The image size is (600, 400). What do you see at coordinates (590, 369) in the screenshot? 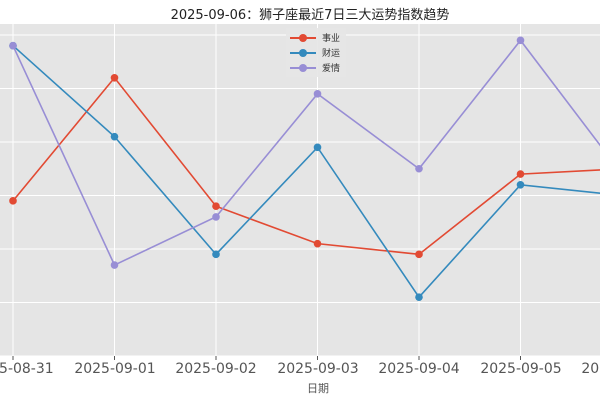
I see `x-tick-label: 2025-09-06` at bounding box center [590, 369].